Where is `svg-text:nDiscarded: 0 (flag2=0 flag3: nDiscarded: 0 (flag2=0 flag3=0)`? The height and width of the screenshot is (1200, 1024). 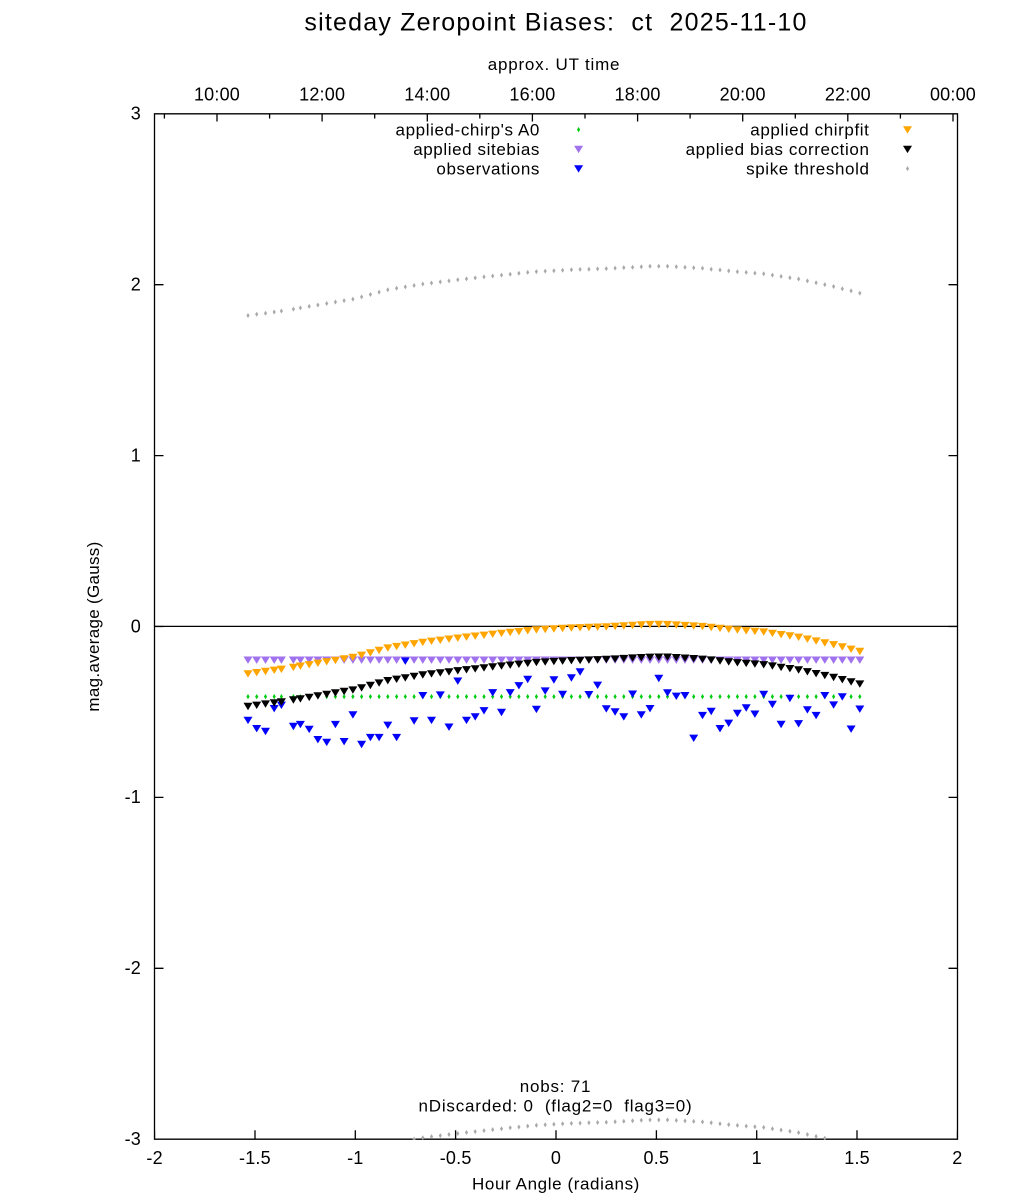
svg-text:nDiscarded: 0 (flag2=0 flag3: nDiscarded: 0 (flag2=0 flag3=0) is located at coordinates (556, 1106).